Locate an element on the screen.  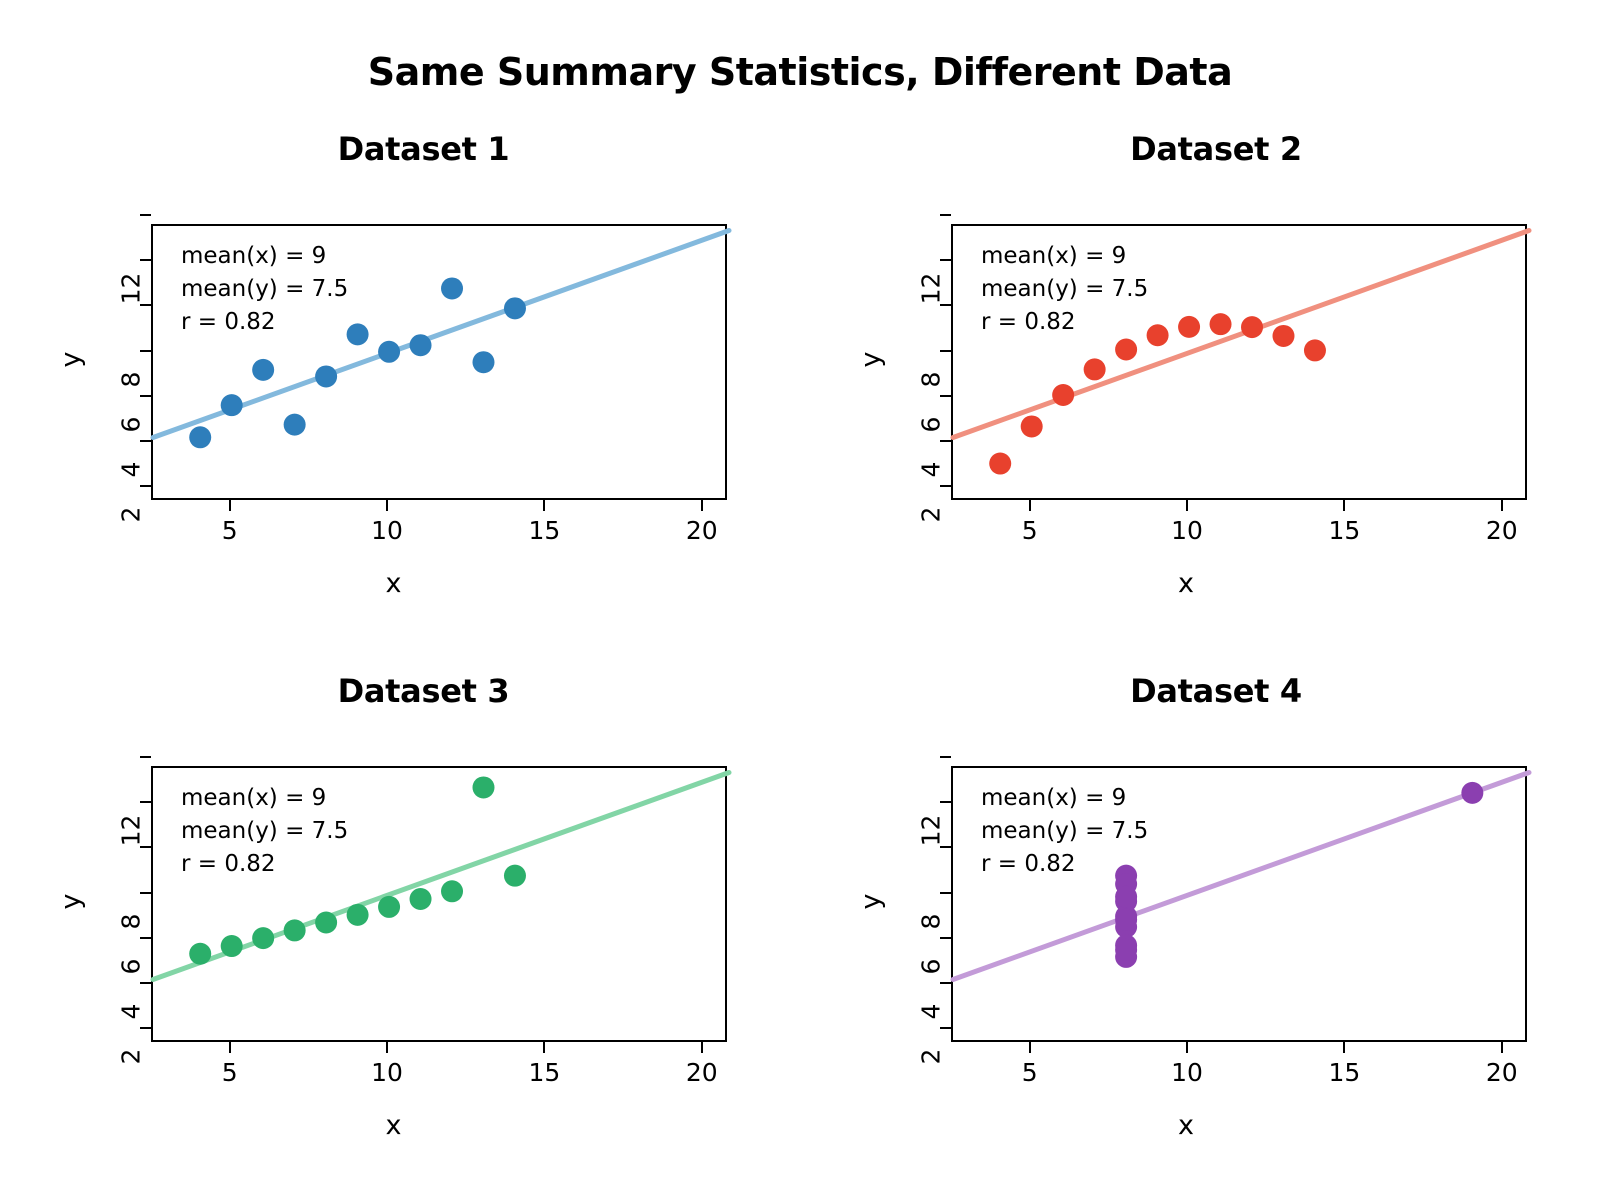
x-axis-label-2: x is located at coordinates (1186, 583).